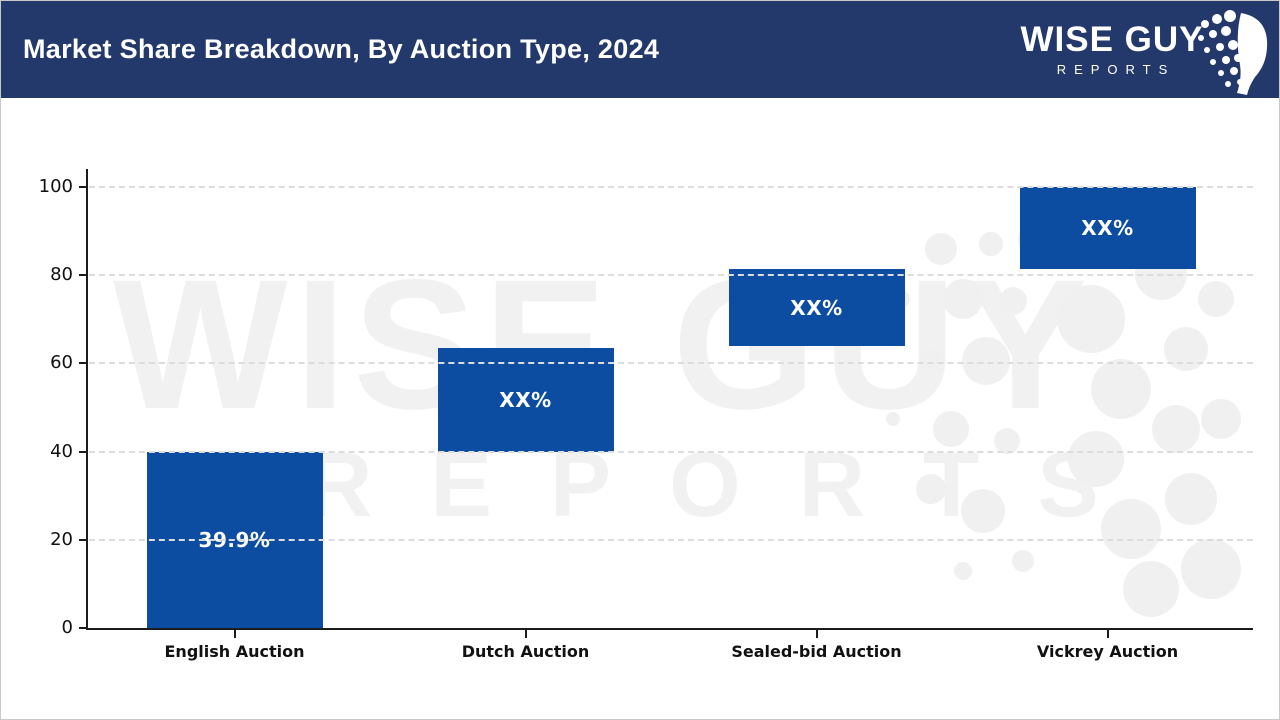 The image size is (1280, 720). I want to click on bar-sealed-bid-auction: XX%, so click(816, 307).